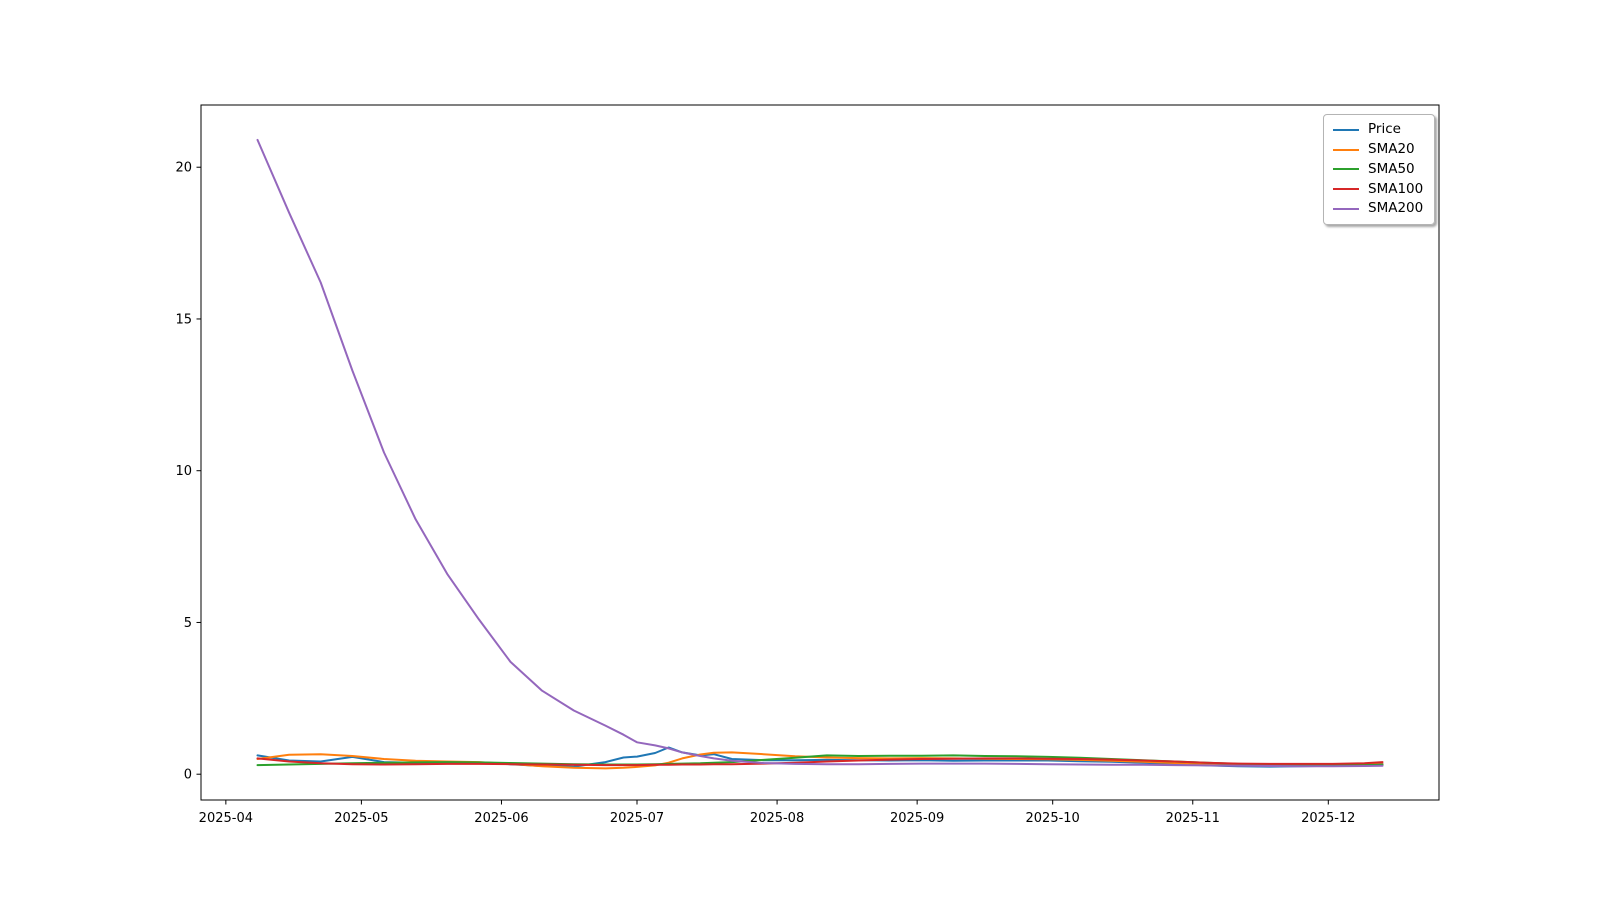 The image size is (1600, 900). What do you see at coordinates (183, 168) in the screenshot?
I see `y-tick-label: 20` at bounding box center [183, 168].